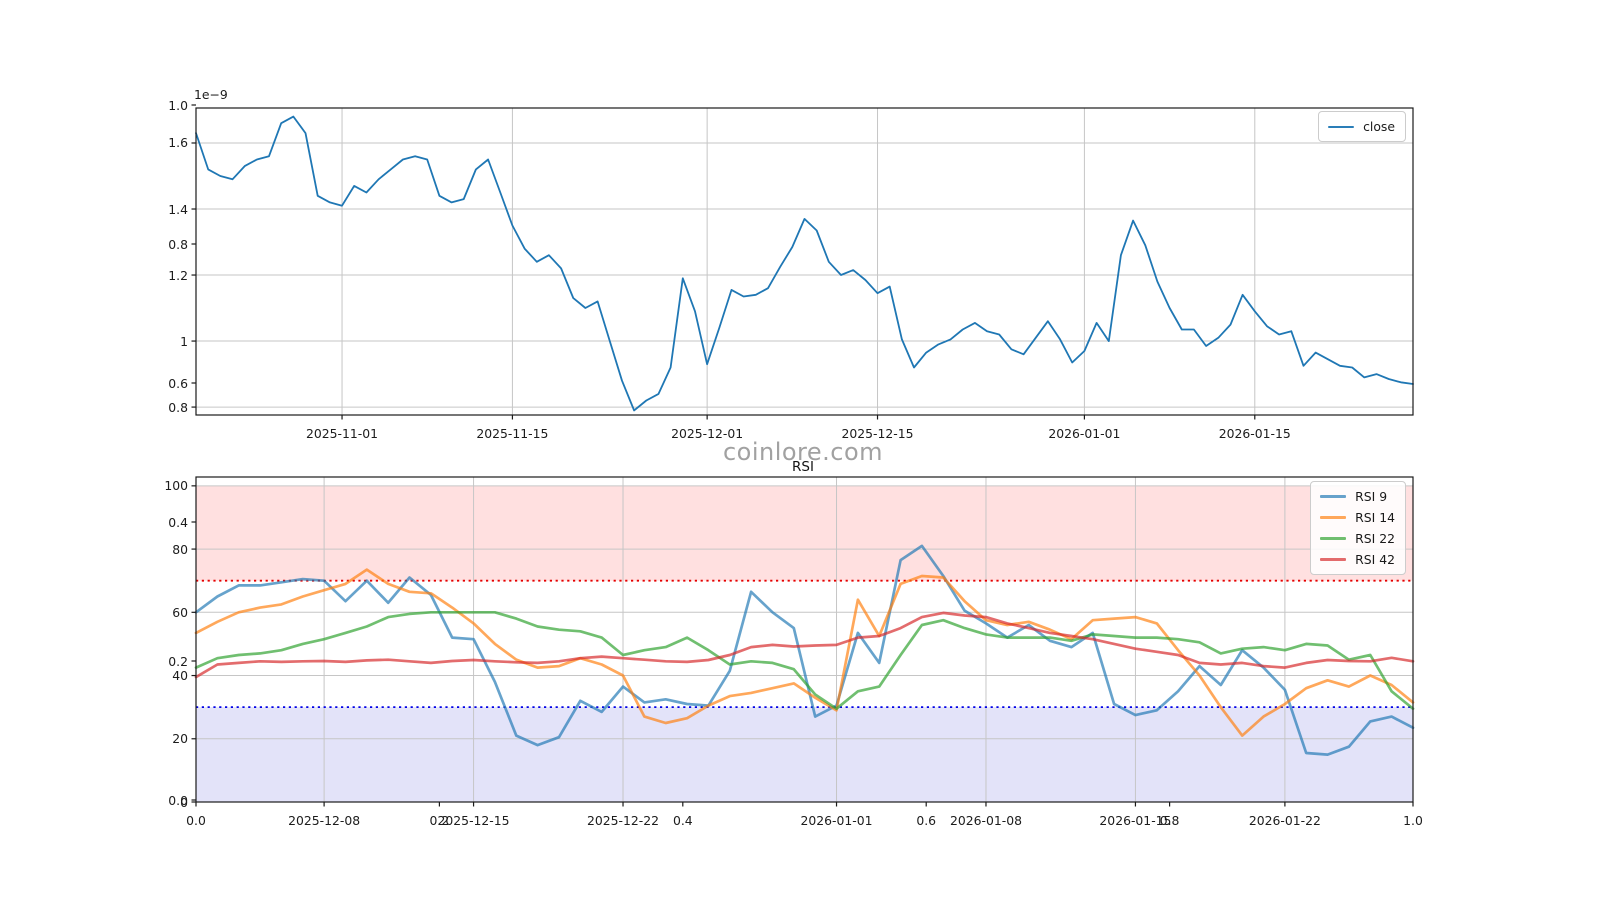 This screenshot has width=1600, height=900. What do you see at coordinates (178, 407) in the screenshot?
I see `y-tick-label: 0.8` at bounding box center [178, 407].